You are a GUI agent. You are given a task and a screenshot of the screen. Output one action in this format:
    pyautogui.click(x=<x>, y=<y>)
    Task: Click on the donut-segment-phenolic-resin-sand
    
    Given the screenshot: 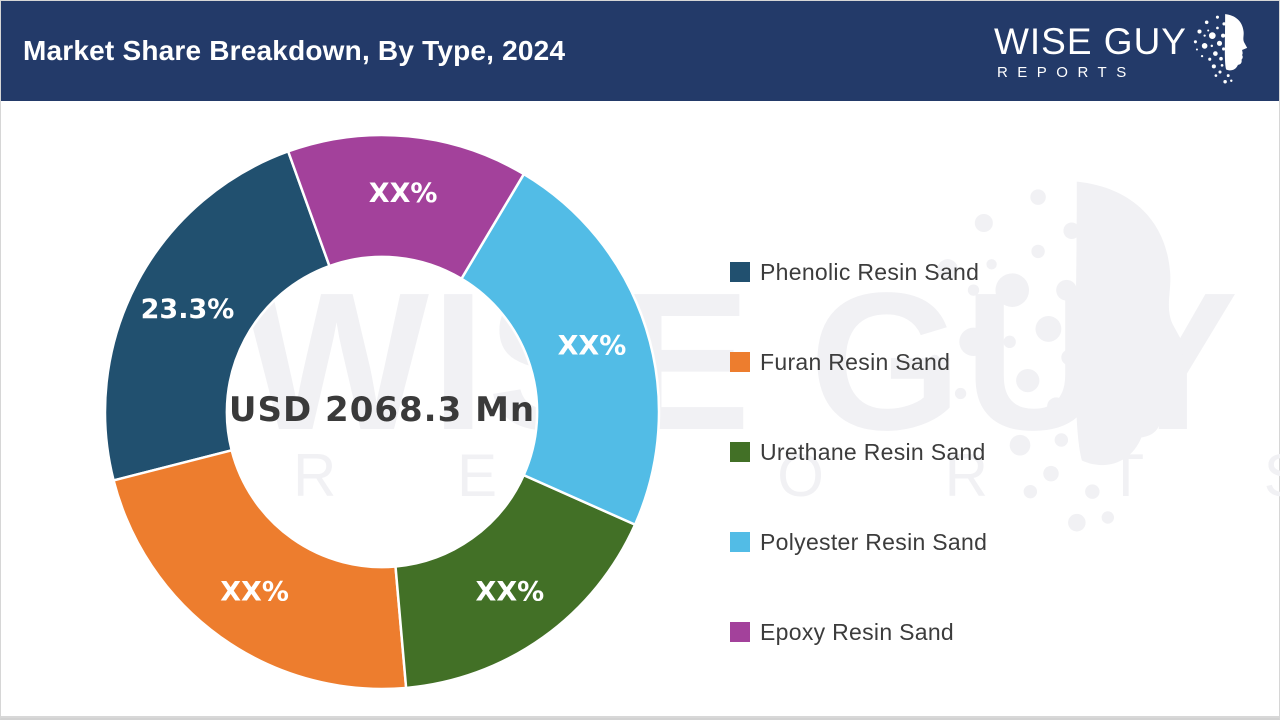 What is the action you would take?
    pyautogui.click(x=217, y=316)
    